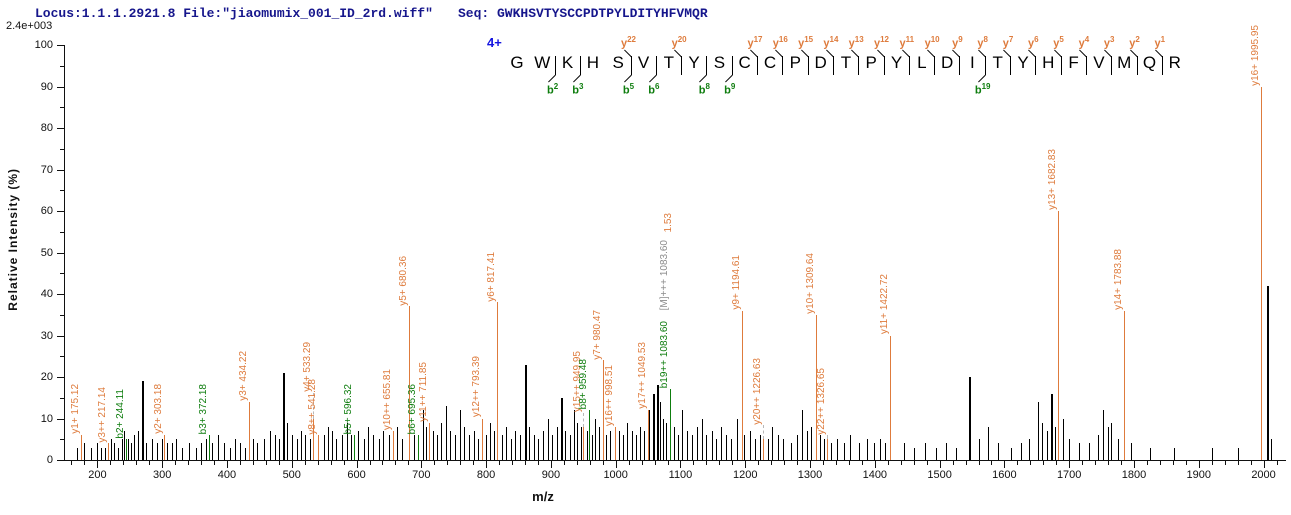  What do you see at coordinates (881, 42) in the screenshot?
I see `y-ion-label: y12` at bounding box center [881, 42].